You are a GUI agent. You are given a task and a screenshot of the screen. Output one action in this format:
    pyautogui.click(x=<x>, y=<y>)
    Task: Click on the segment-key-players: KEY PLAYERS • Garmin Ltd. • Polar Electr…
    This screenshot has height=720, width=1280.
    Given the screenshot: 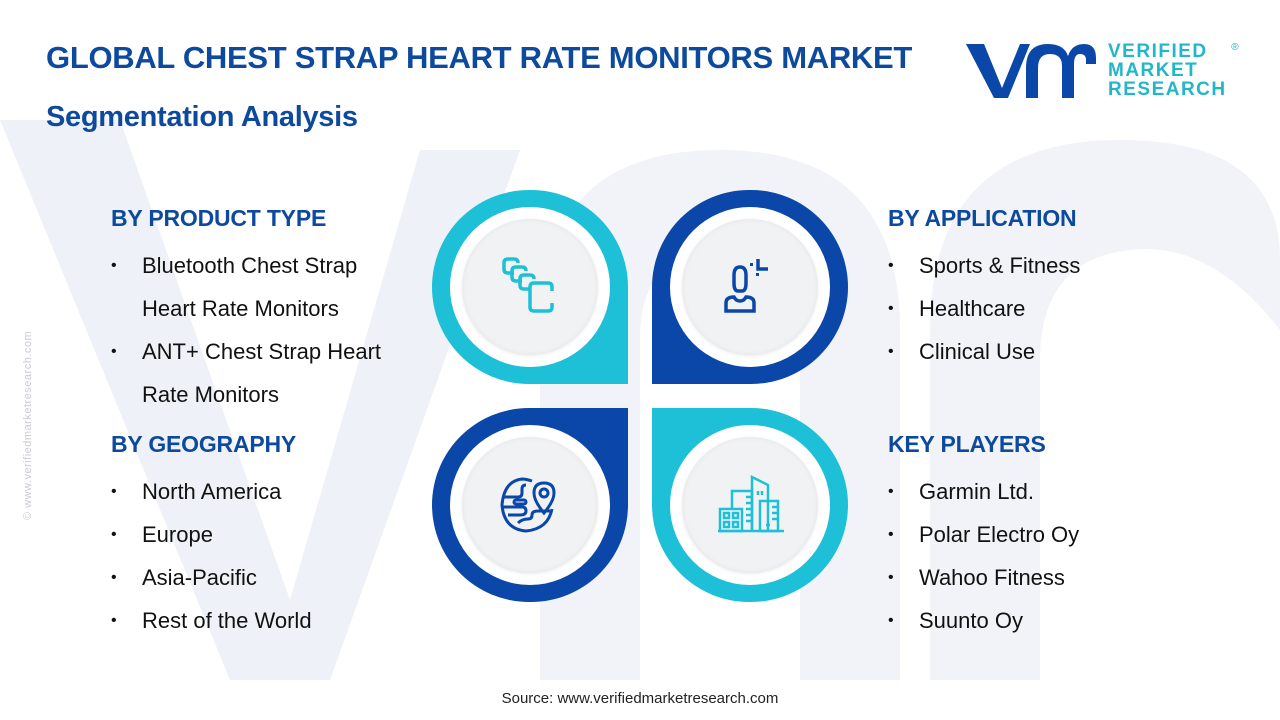 What is the action you would take?
    pyautogui.click(x=1038, y=536)
    